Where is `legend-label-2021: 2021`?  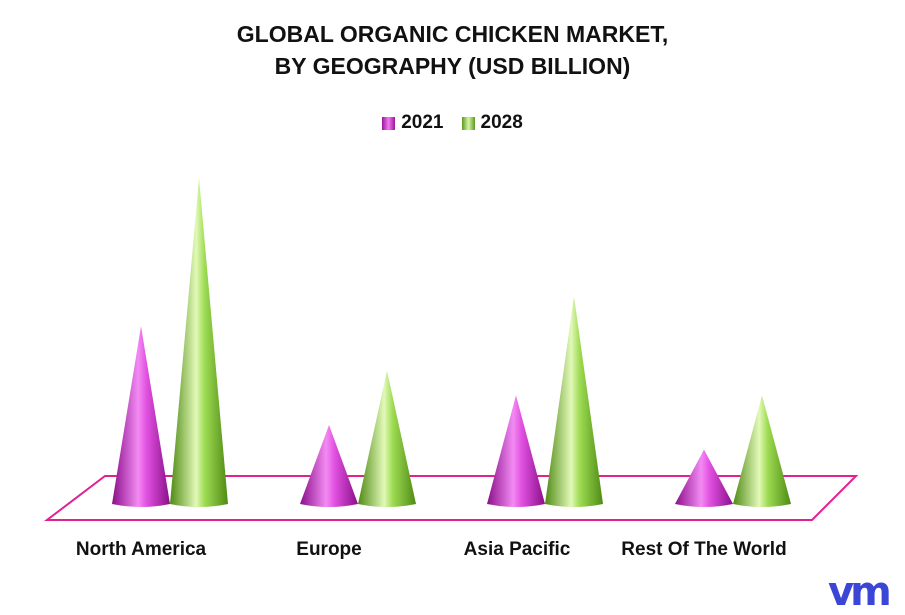
legend-label-2021: 2021 is located at coordinates (422, 122).